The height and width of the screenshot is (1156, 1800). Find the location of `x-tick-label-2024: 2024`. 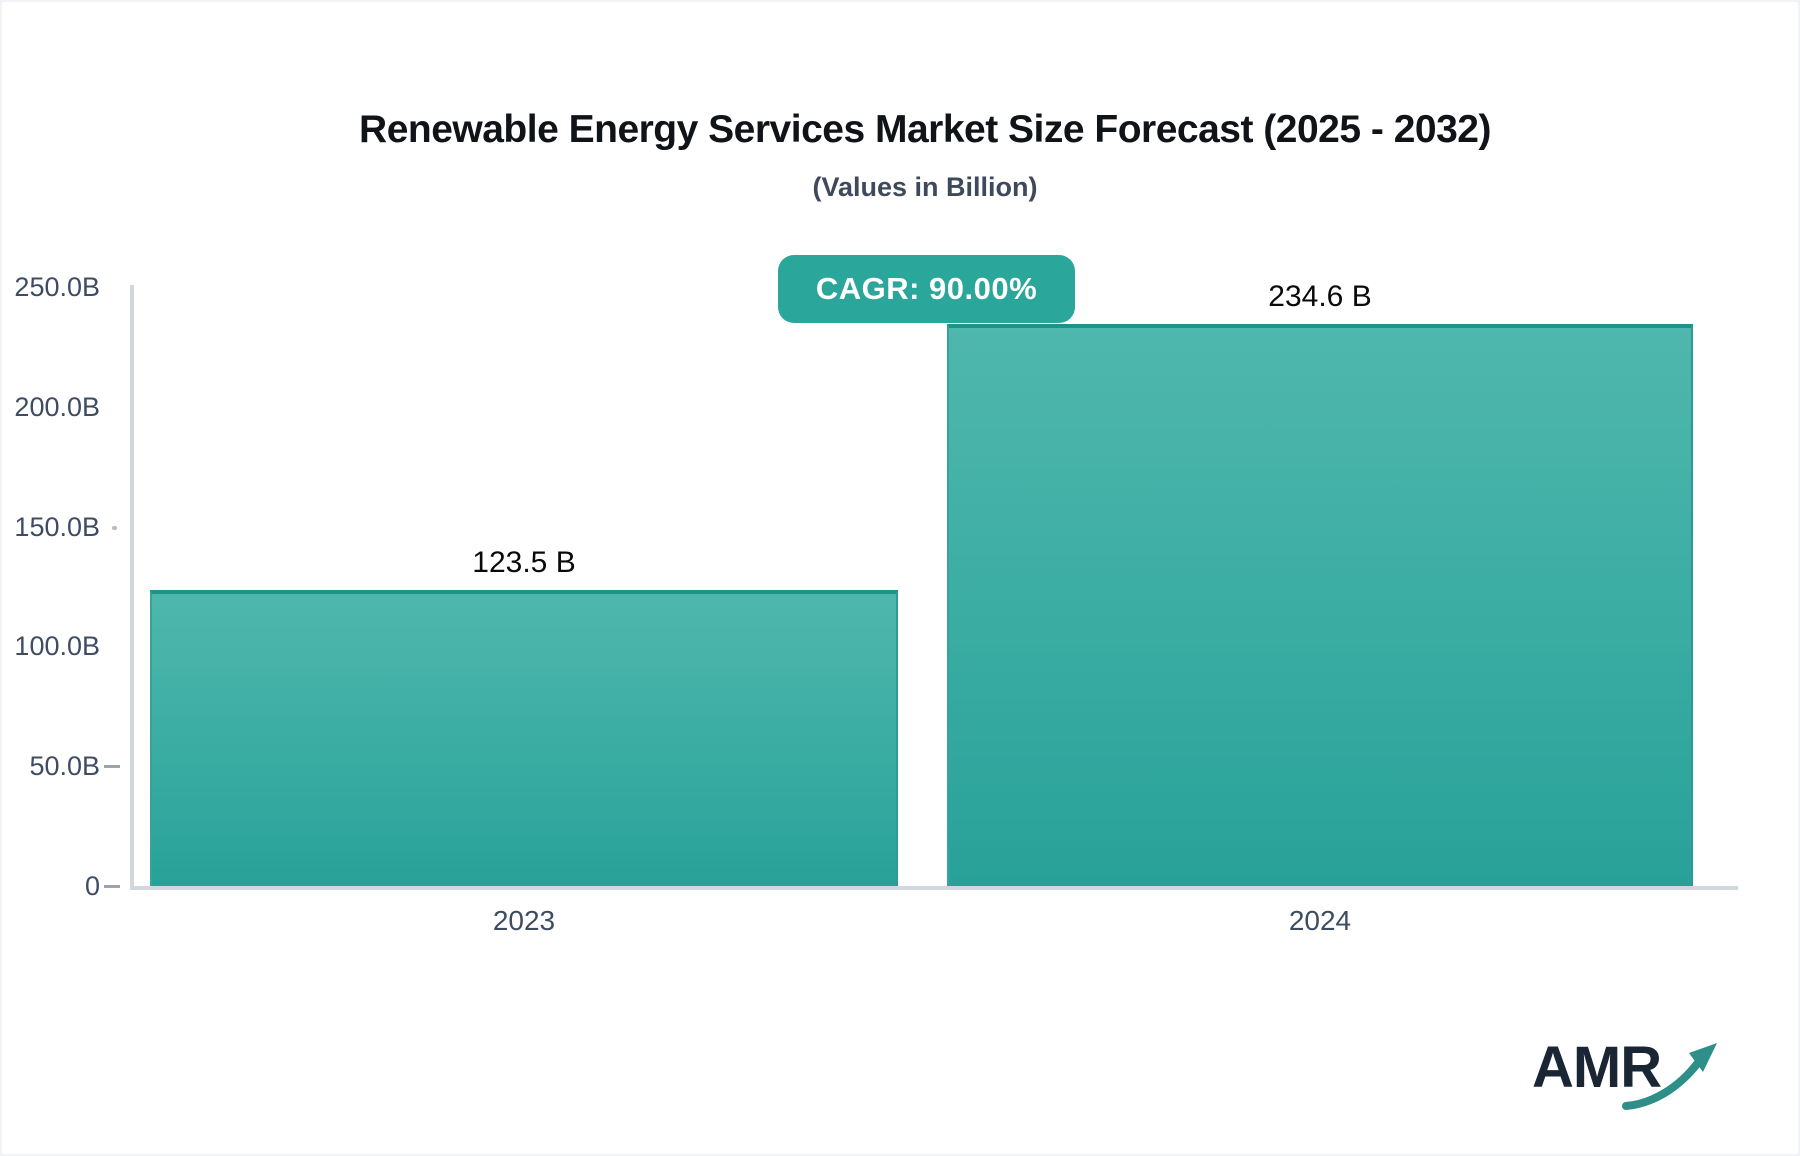

x-tick-label-2024: 2024 is located at coordinates (1320, 920).